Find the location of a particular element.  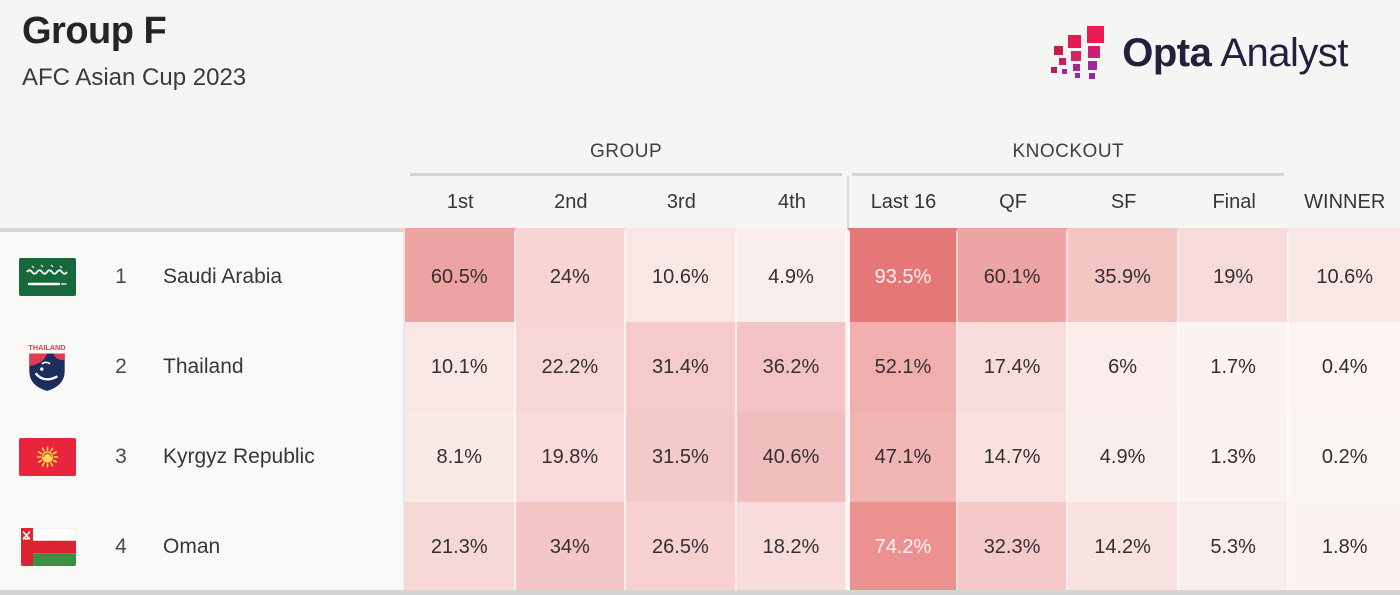

heat-cell: 1.7% is located at coordinates (1234, 367).